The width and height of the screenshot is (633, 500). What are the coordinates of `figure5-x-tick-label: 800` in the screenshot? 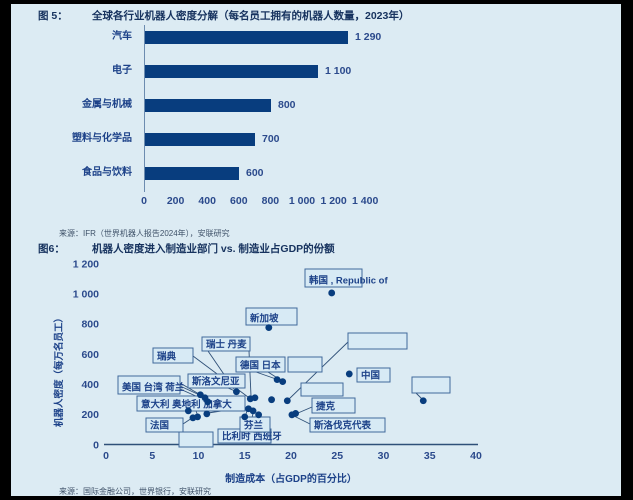 It's located at (270, 201).